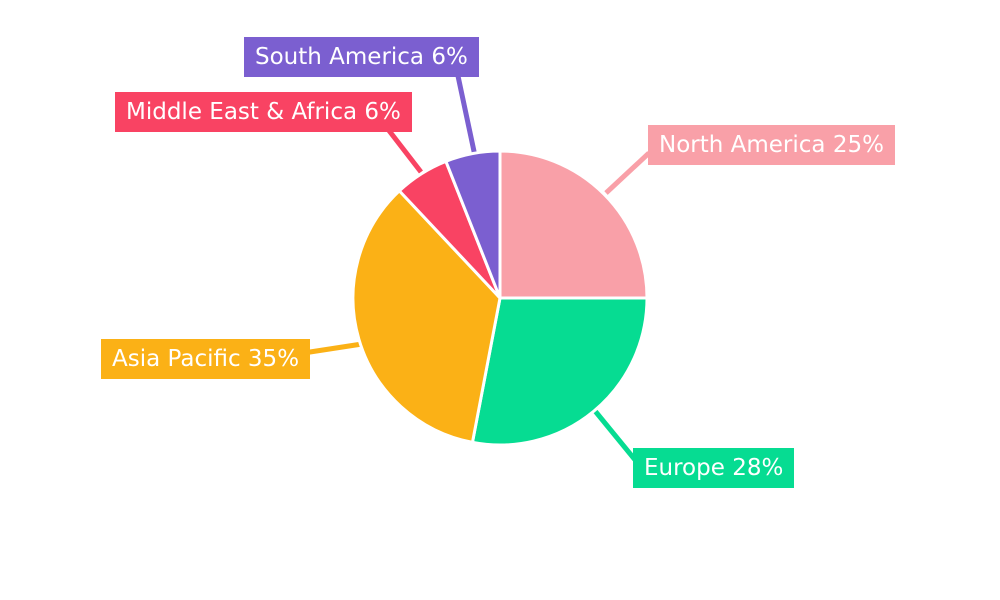 The image size is (1000, 600). I want to click on label-south-america: South America 6%, so click(361, 57).